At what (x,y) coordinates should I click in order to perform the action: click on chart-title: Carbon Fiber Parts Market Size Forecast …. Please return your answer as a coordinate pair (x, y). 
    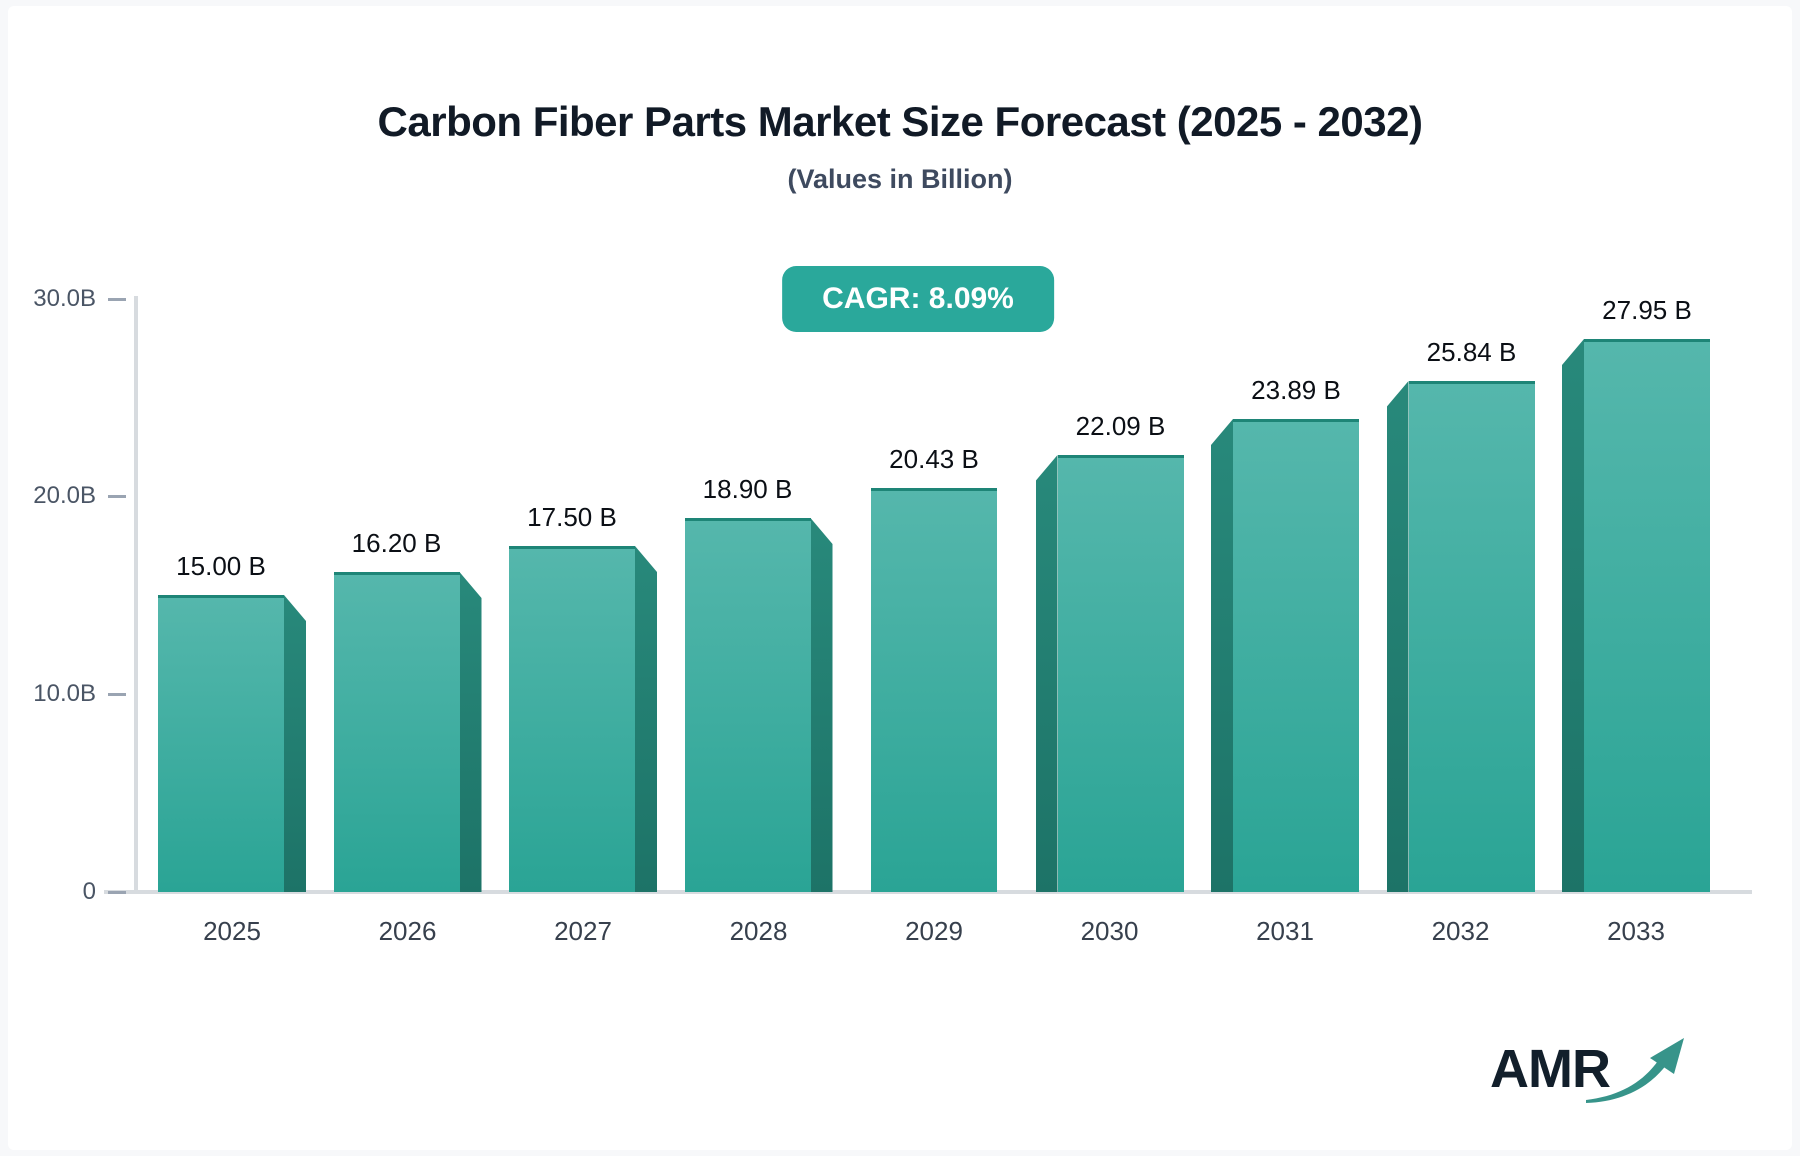
    Looking at the image, I should click on (900, 121).